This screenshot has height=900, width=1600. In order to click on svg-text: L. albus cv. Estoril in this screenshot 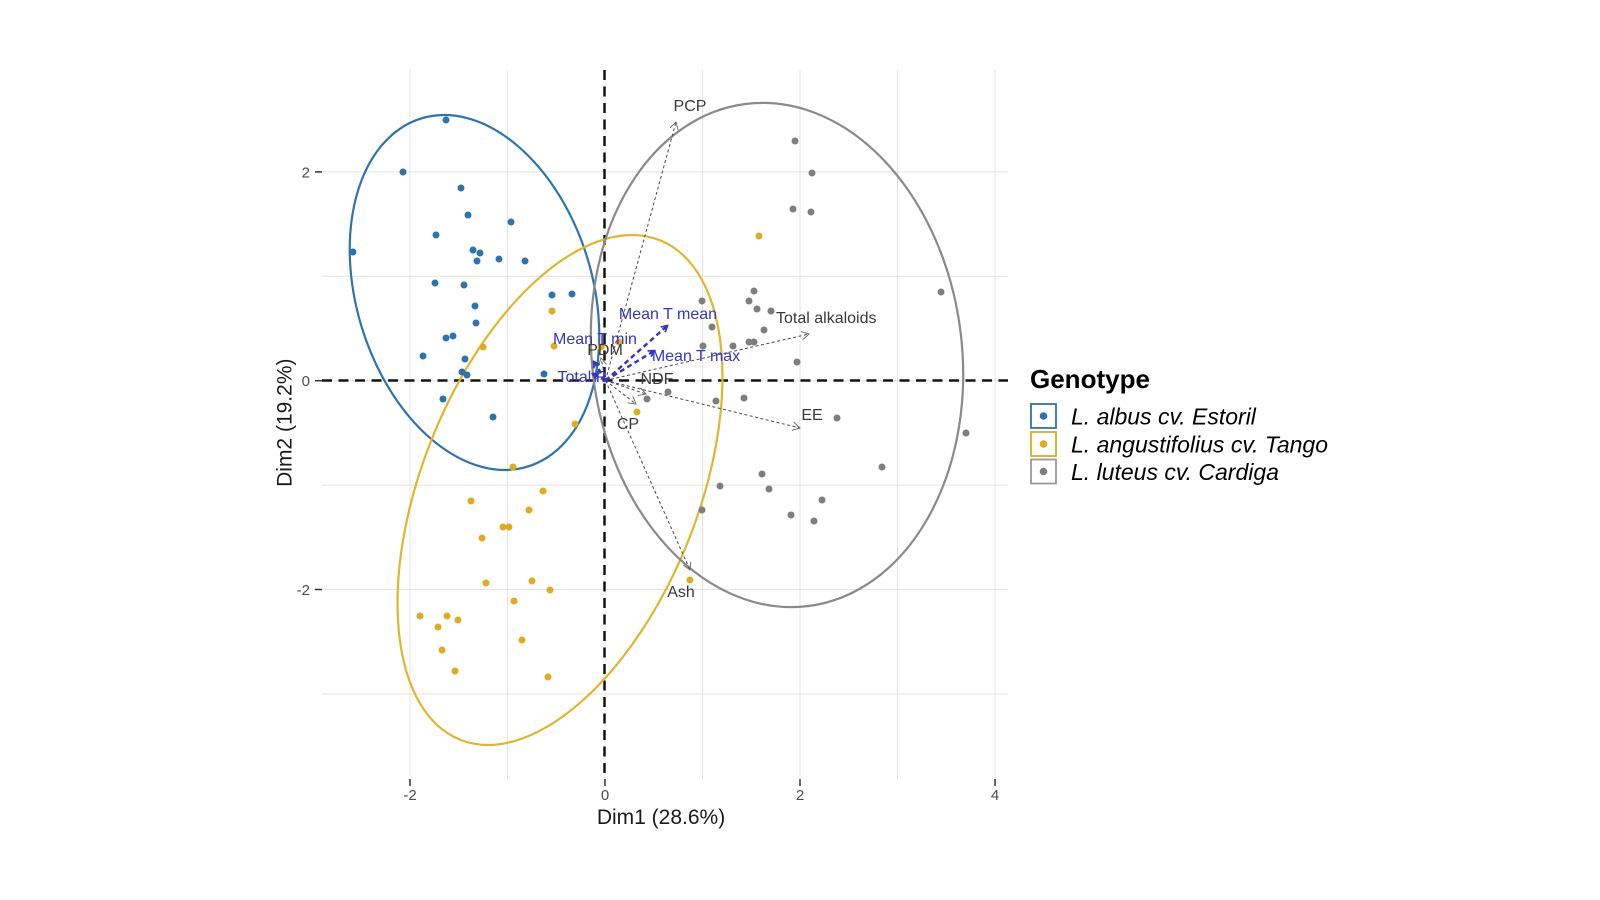, I will do `click(1164, 417)`.